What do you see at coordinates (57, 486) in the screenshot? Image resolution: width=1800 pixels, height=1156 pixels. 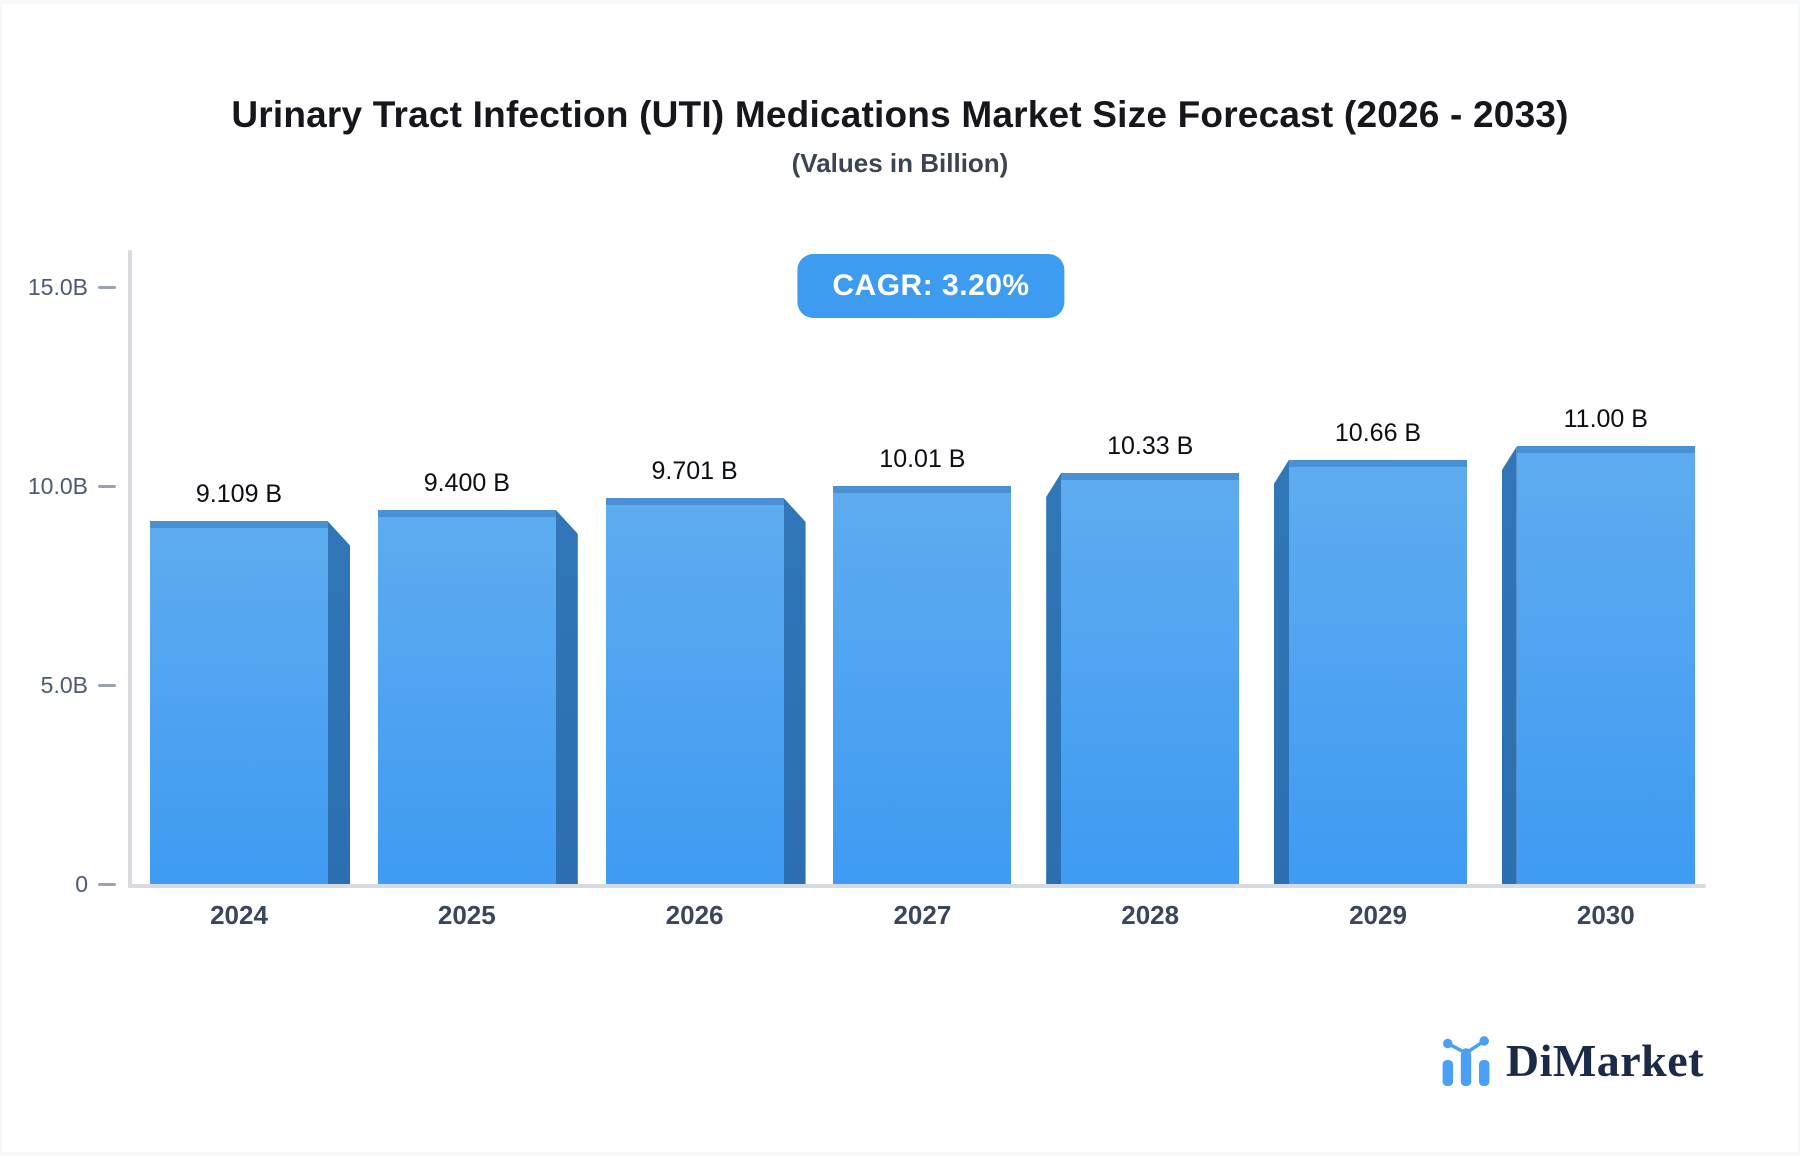 I see `y-tick-label: 10.0B` at bounding box center [57, 486].